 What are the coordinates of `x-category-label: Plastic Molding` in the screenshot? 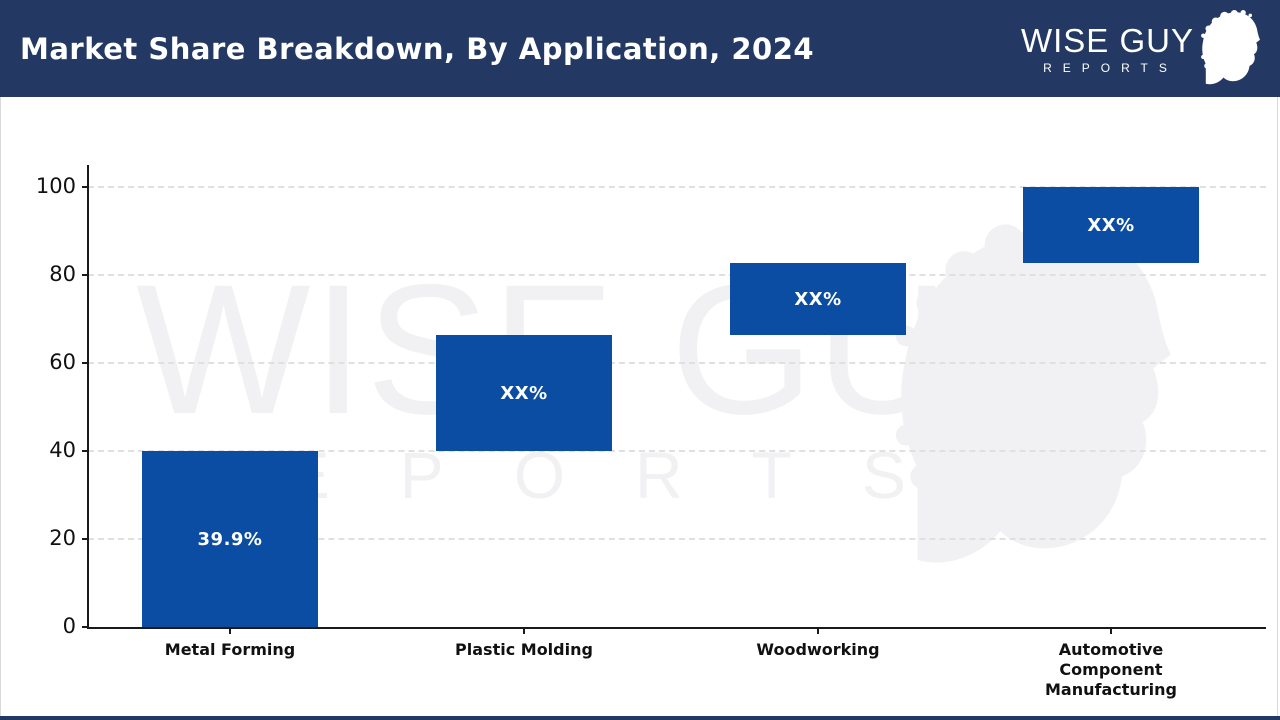 It's located at (524, 649).